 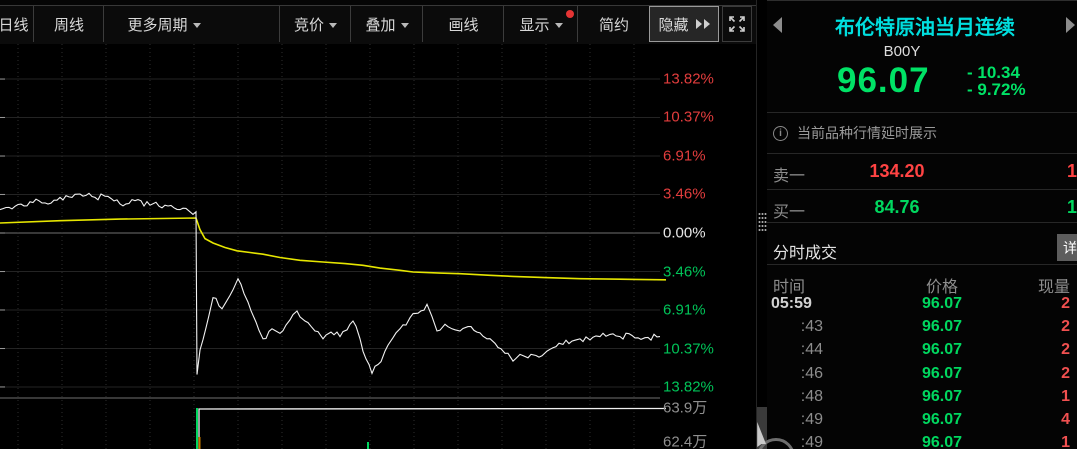 What do you see at coordinates (570, 14) in the screenshot?
I see `notification-dot` at bounding box center [570, 14].